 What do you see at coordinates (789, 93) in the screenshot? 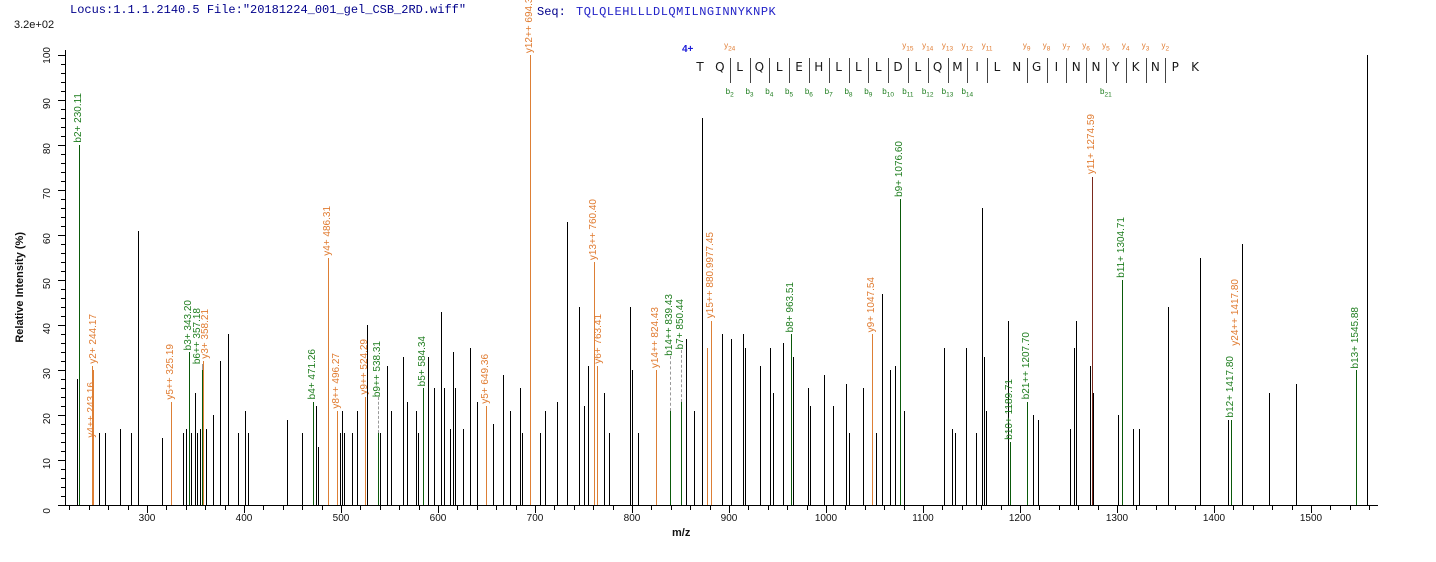
I see `b-ion-label: b5` at bounding box center [789, 93].